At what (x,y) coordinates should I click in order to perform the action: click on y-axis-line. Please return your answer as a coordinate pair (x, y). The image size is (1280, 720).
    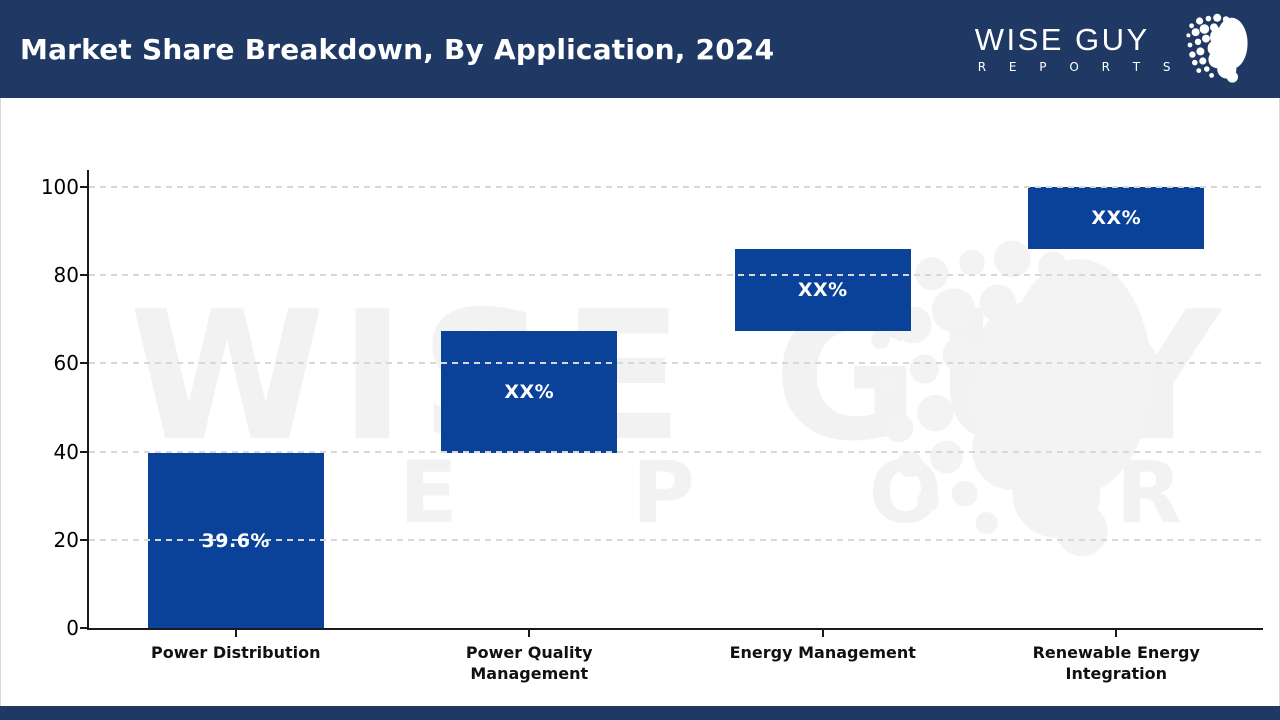
    Looking at the image, I should click on (88, 400).